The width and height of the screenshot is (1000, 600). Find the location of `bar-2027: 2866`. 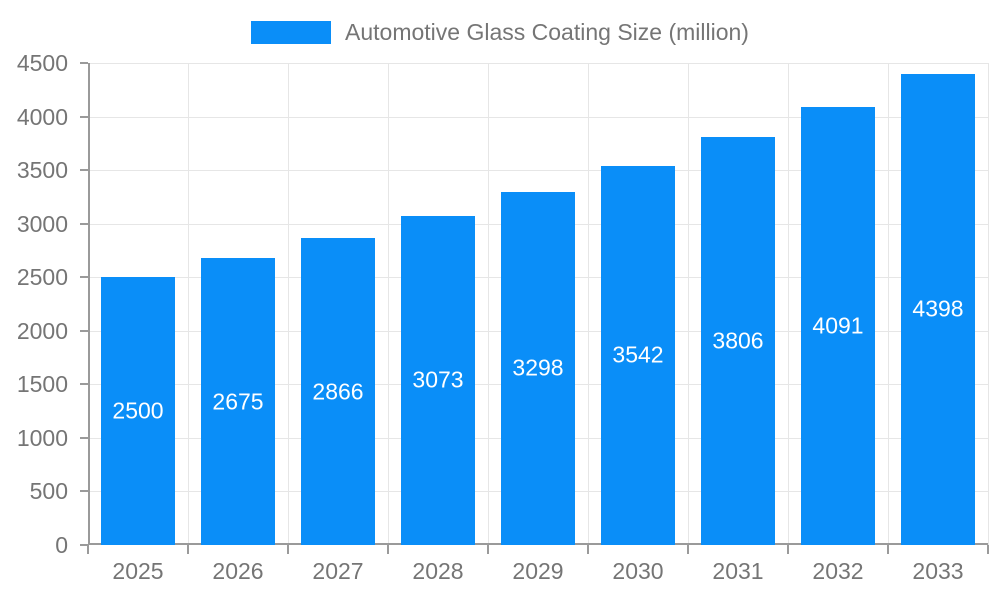

bar-2027: 2866 is located at coordinates (338, 391).